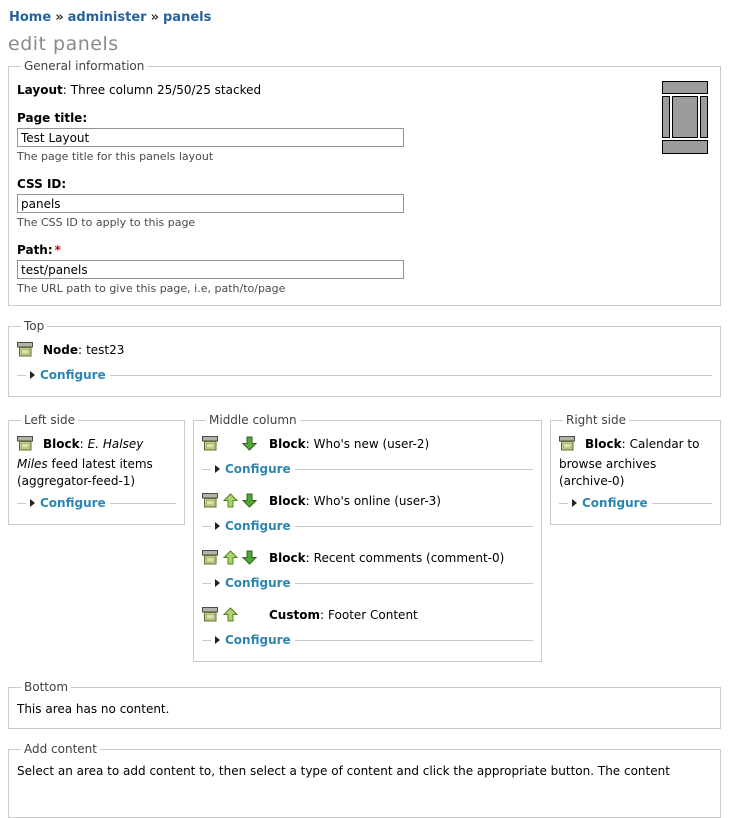 Image resolution: width=731 pixels, height=818 pixels. What do you see at coordinates (166, 90) in the screenshot?
I see `layout-value: Three column 25/50/25 stacked` at bounding box center [166, 90].